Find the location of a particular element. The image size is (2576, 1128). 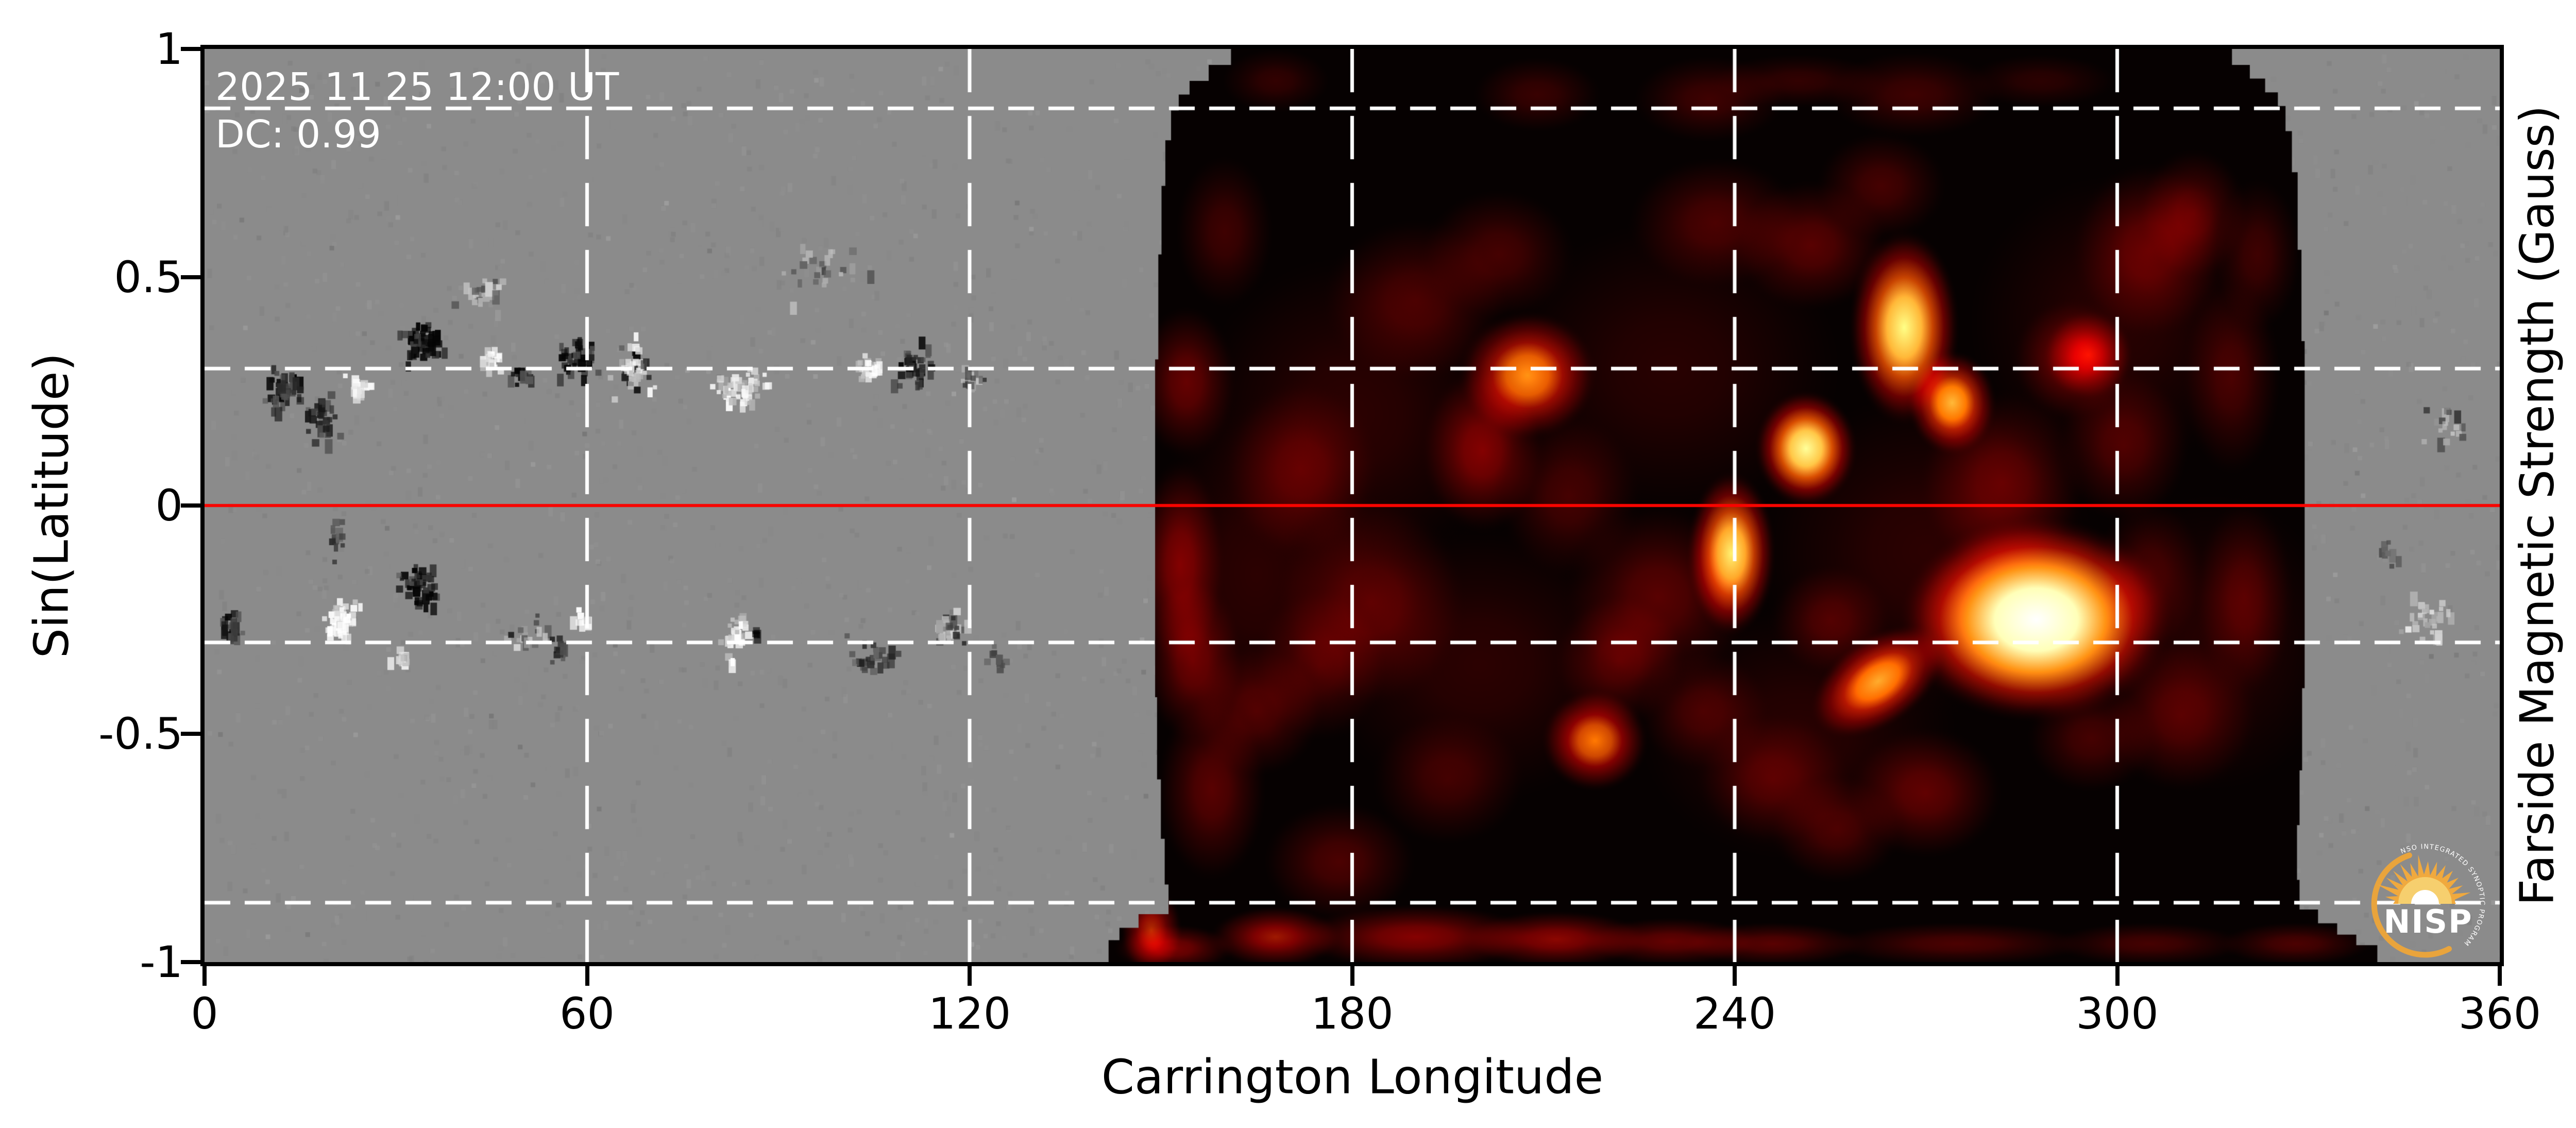

x-tick-label: 0 is located at coordinates (204, 1014).